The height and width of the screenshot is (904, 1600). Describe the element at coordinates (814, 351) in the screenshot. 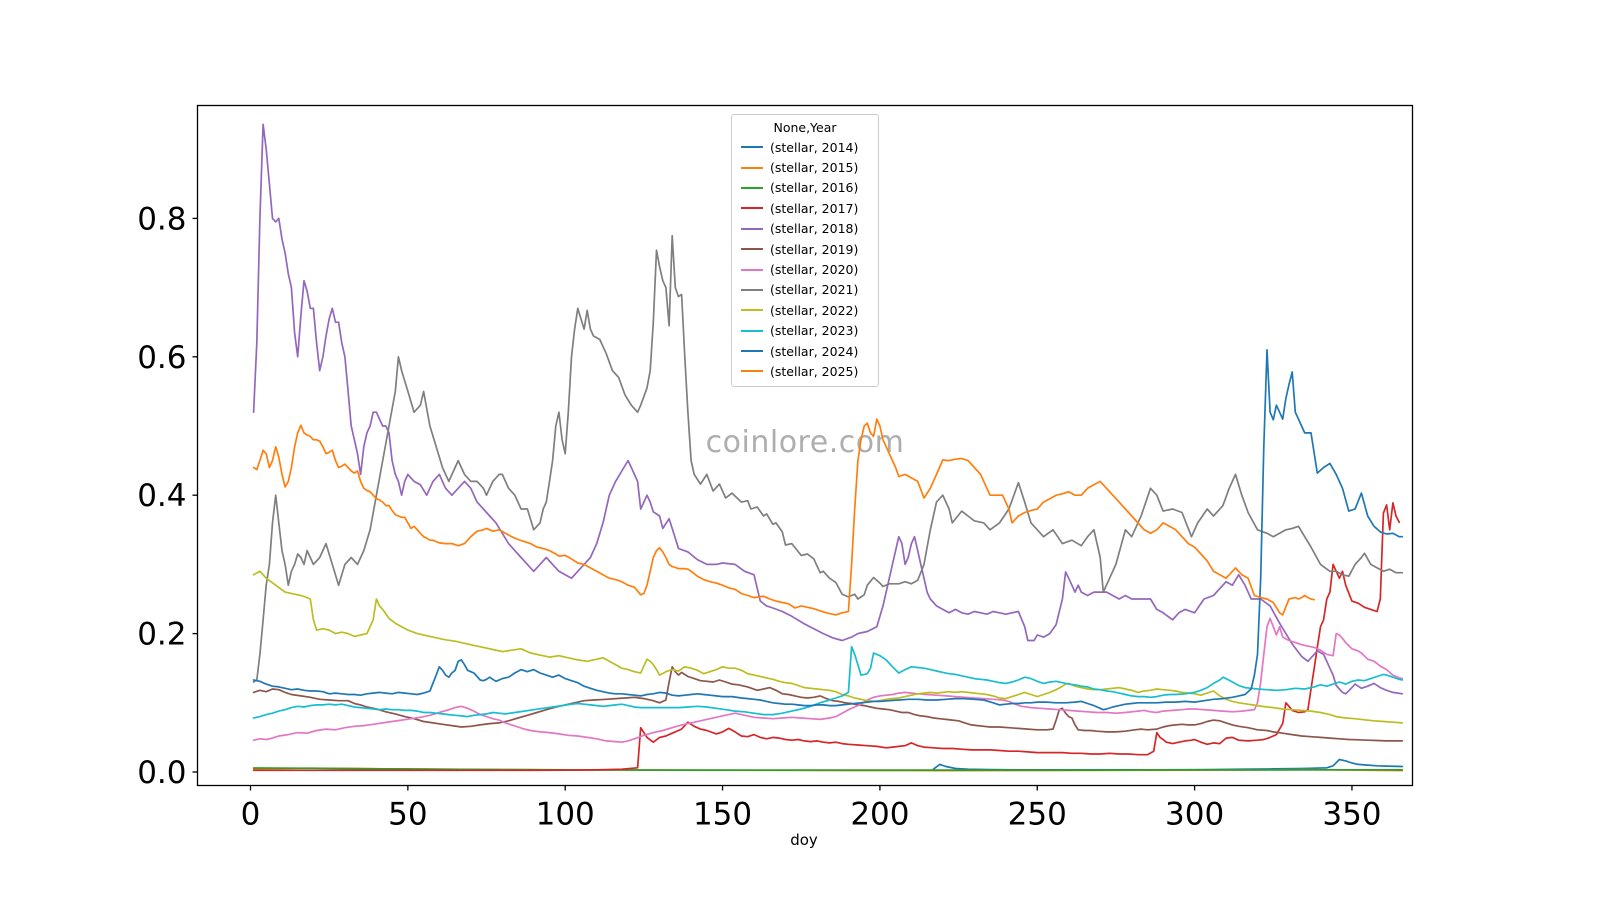

I see `legend-entry-label: (stellar, 2024)` at that location.